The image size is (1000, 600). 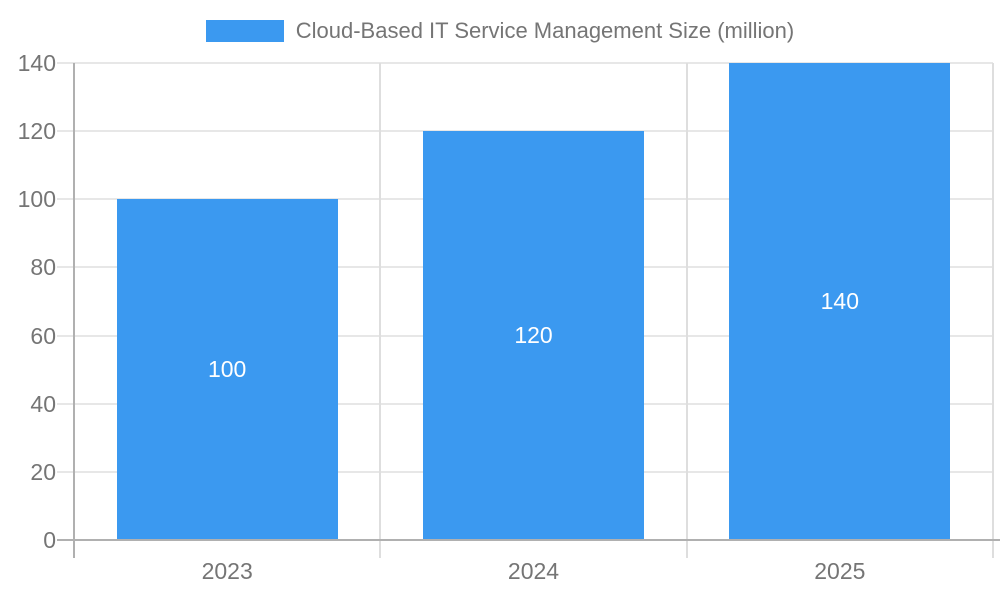 What do you see at coordinates (49, 540) in the screenshot?
I see `y-tick-label: 0` at bounding box center [49, 540].